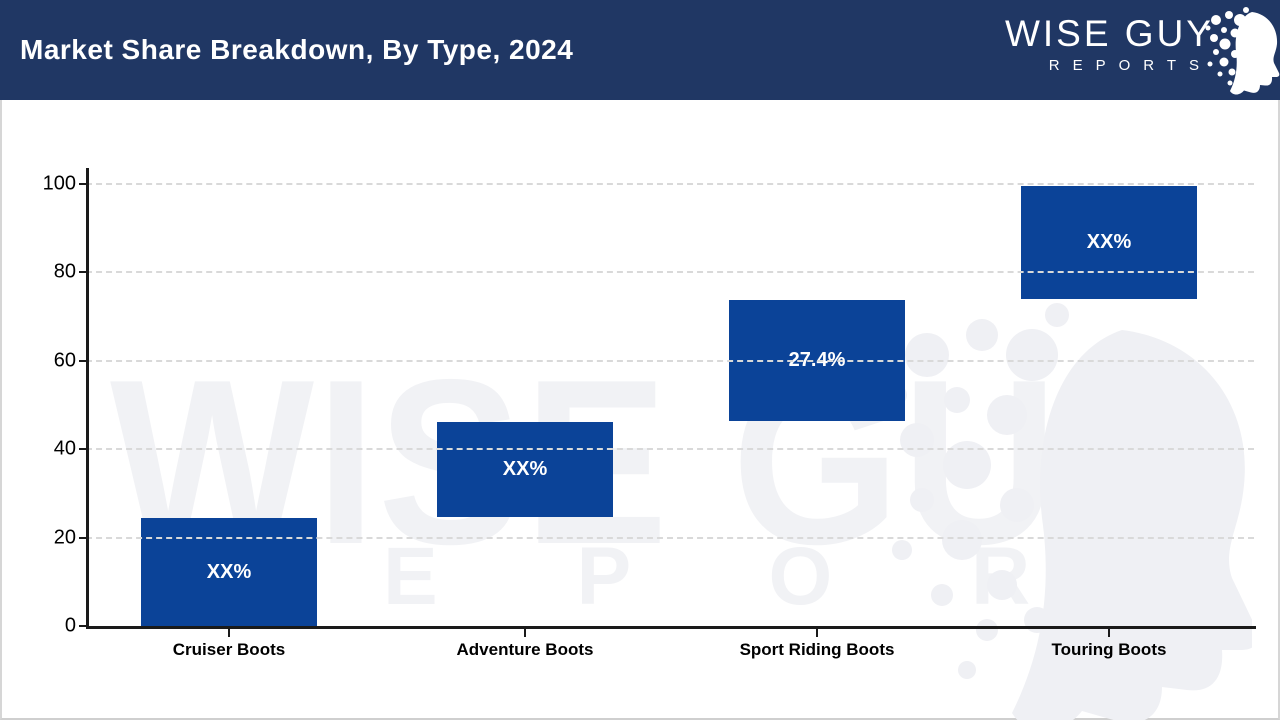  I want to click on bar-label-touring-boots: XX%, so click(1109, 242).